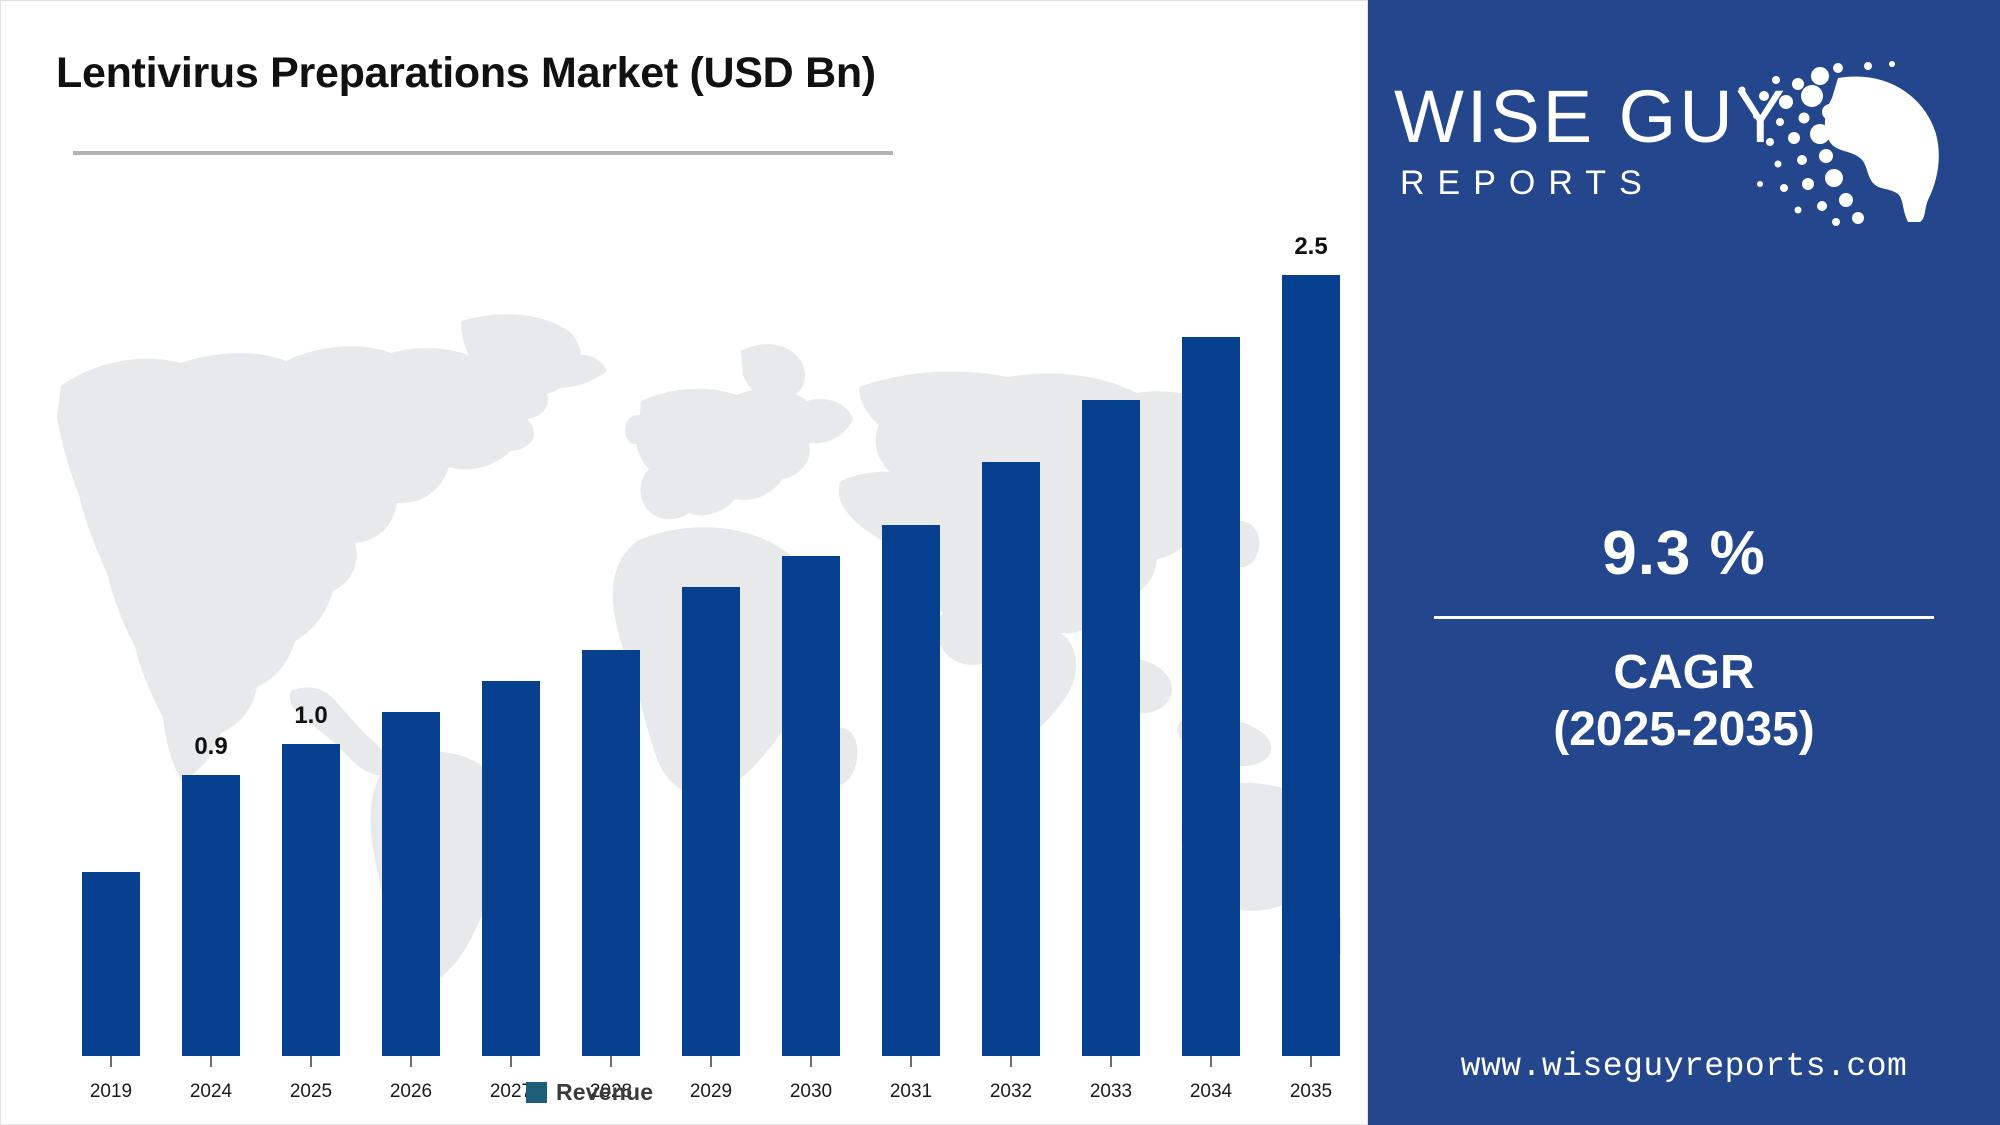 This screenshot has width=2000, height=1125. Describe the element at coordinates (811, 1061) in the screenshot. I see `x-tick-2030` at that location.